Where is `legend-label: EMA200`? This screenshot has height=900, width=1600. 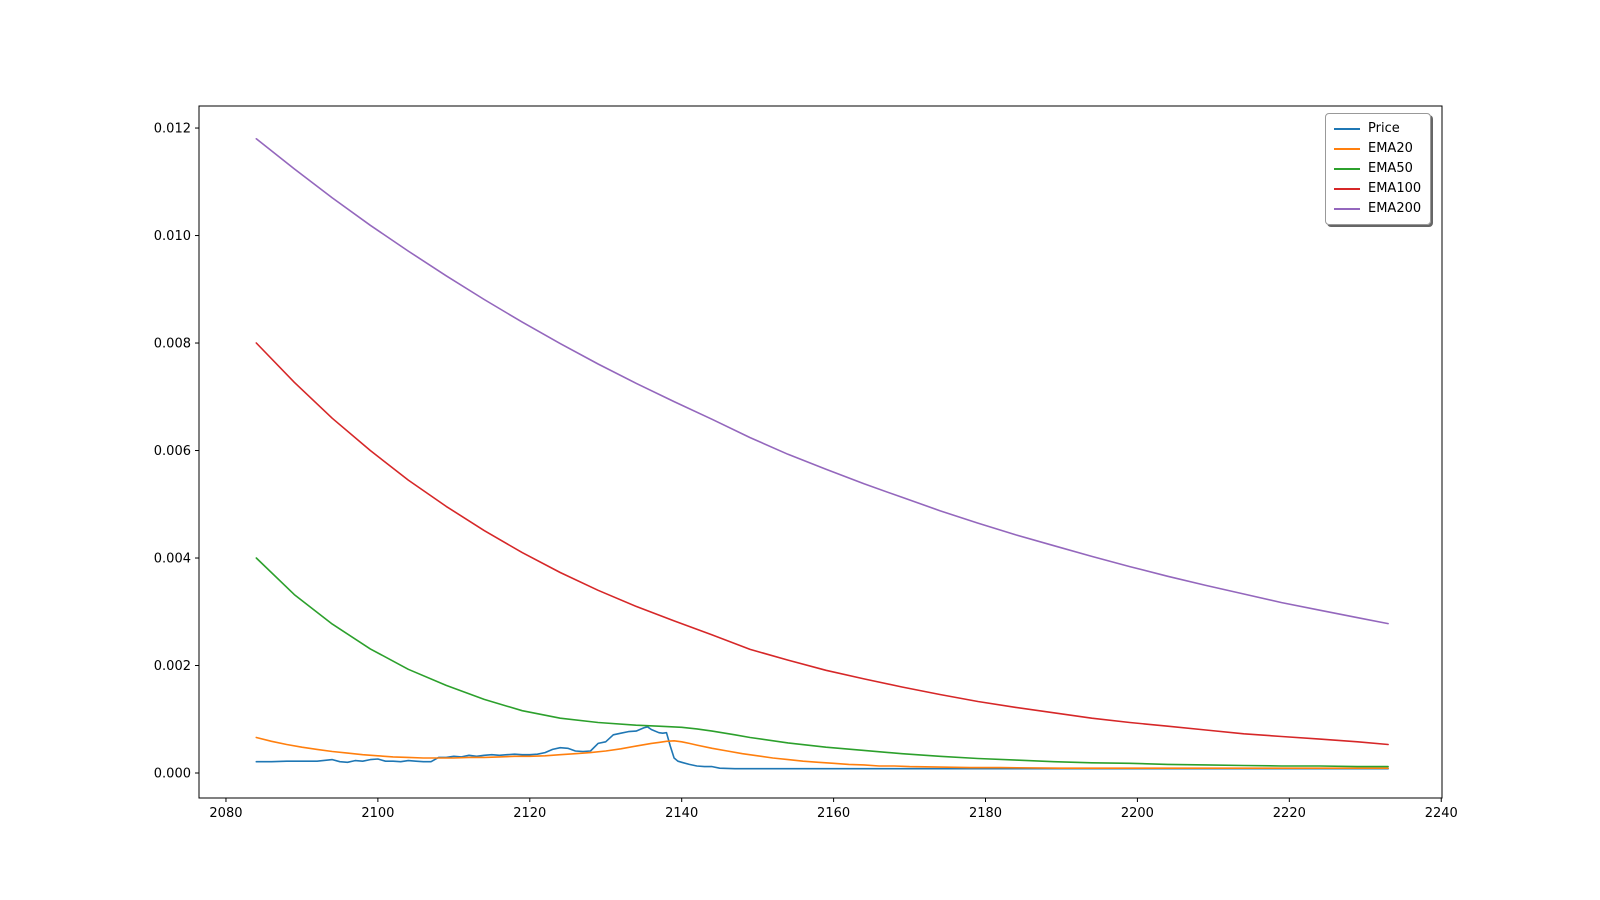
legend-label: EMA200 is located at coordinates (1395, 208).